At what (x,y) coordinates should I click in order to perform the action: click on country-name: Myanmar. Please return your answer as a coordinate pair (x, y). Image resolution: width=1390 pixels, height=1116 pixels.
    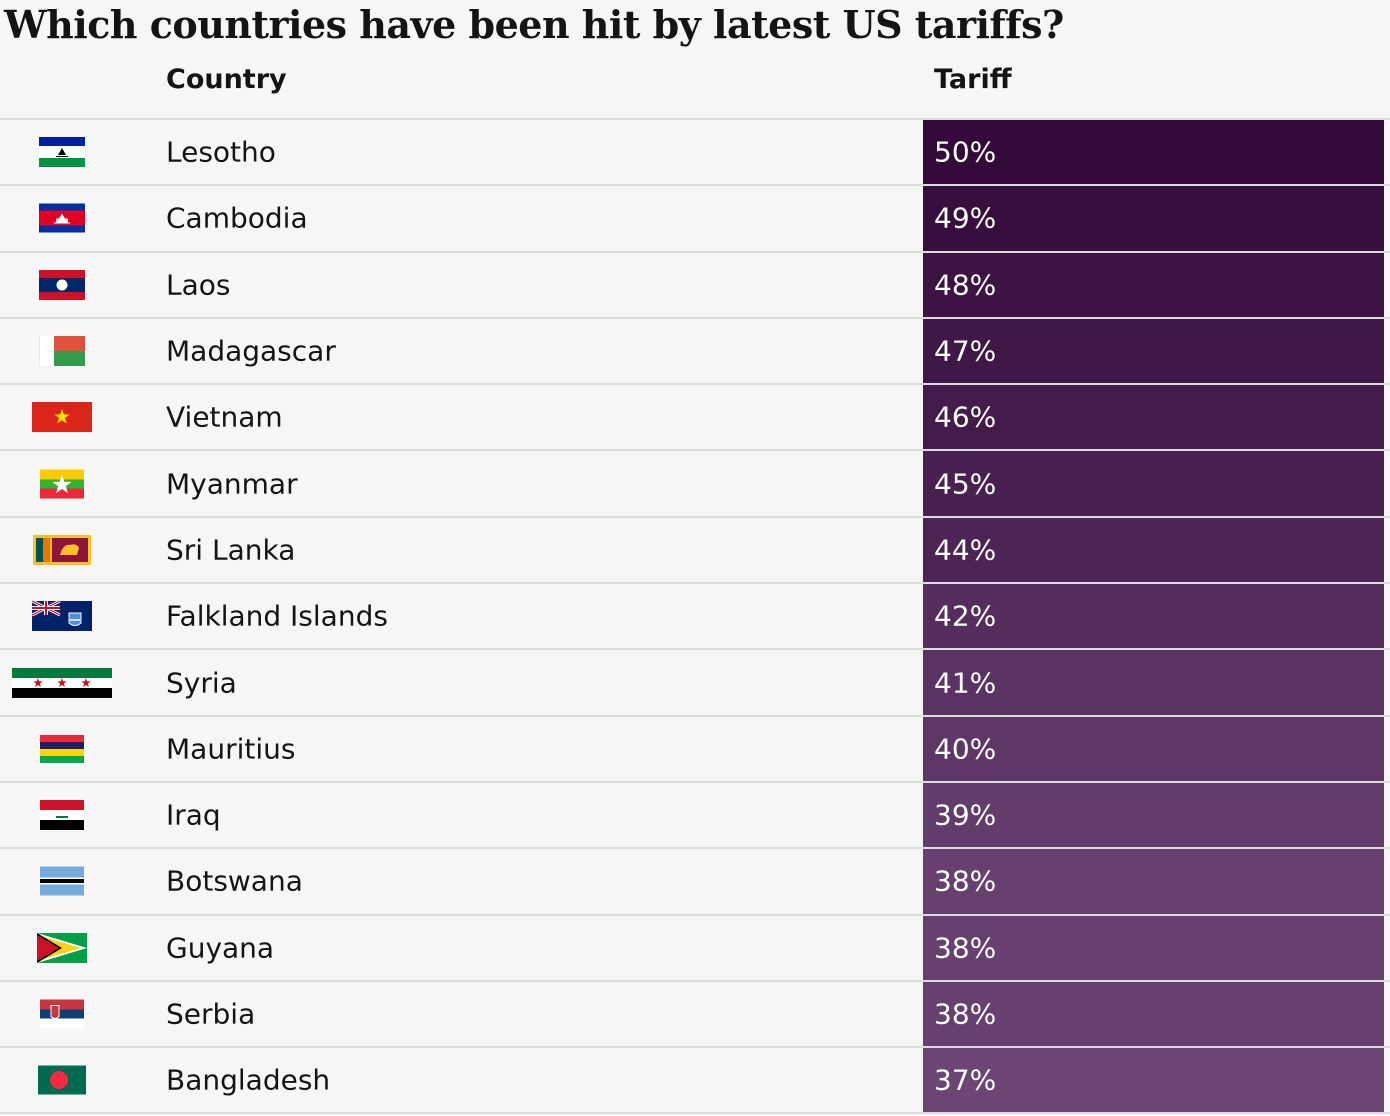
    Looking at the image, I should click on (232, 484).